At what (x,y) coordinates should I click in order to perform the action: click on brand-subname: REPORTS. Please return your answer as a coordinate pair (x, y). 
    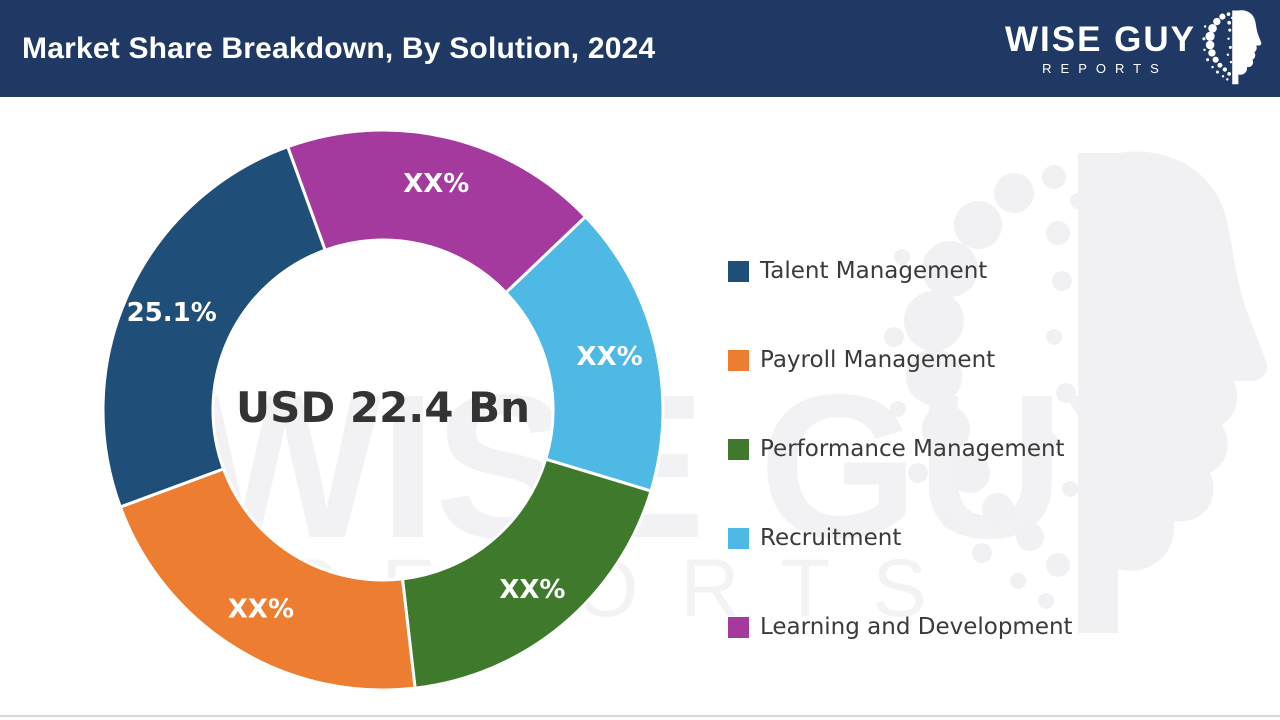
    Looking at the image, I should click on (1105, 68).